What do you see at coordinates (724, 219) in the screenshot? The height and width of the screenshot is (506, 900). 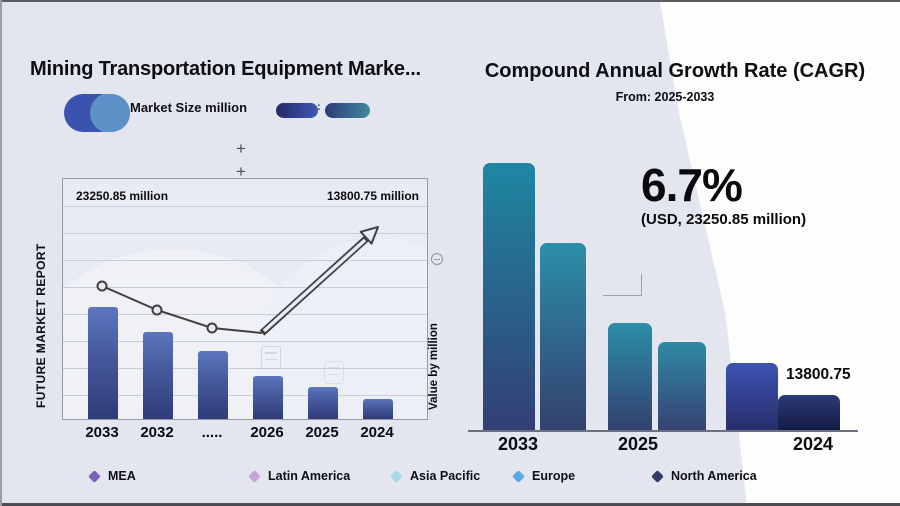 I see `cagr-note: (USD, 23250.85 million)` at bounding box center [724, 219].